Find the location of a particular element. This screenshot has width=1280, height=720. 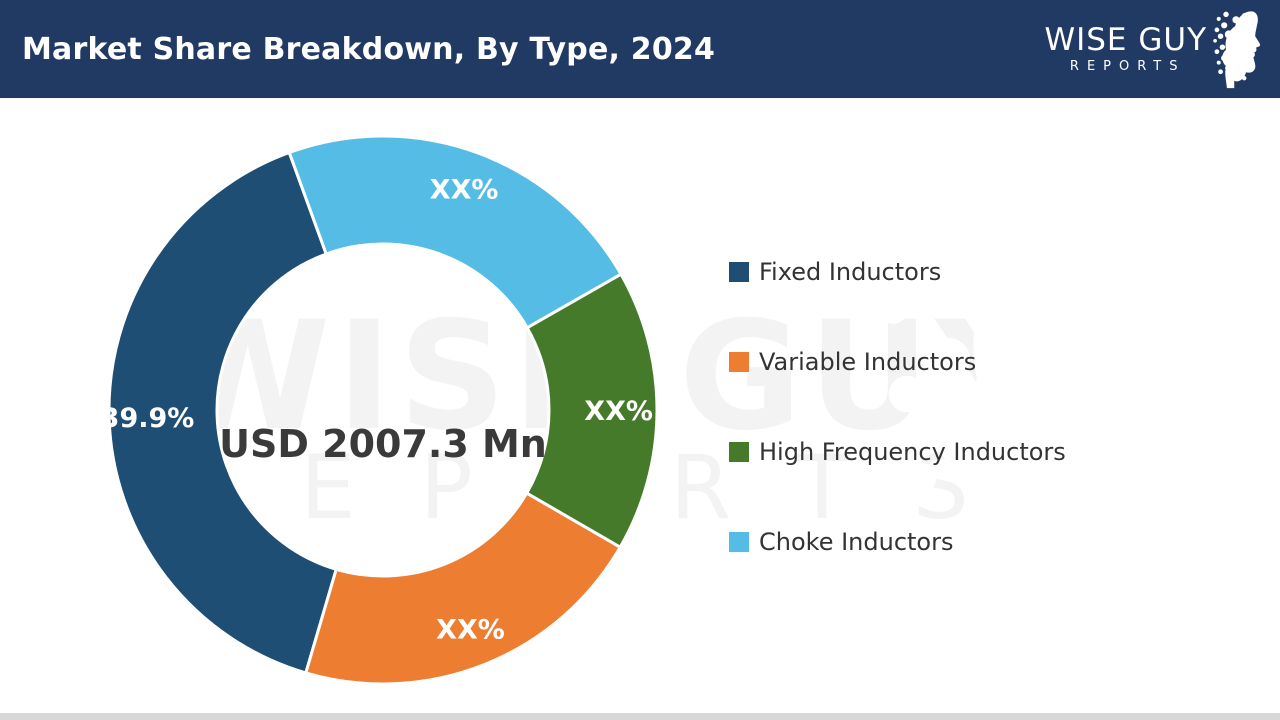

logo-face-icon is located at coordinates (1237, 50).